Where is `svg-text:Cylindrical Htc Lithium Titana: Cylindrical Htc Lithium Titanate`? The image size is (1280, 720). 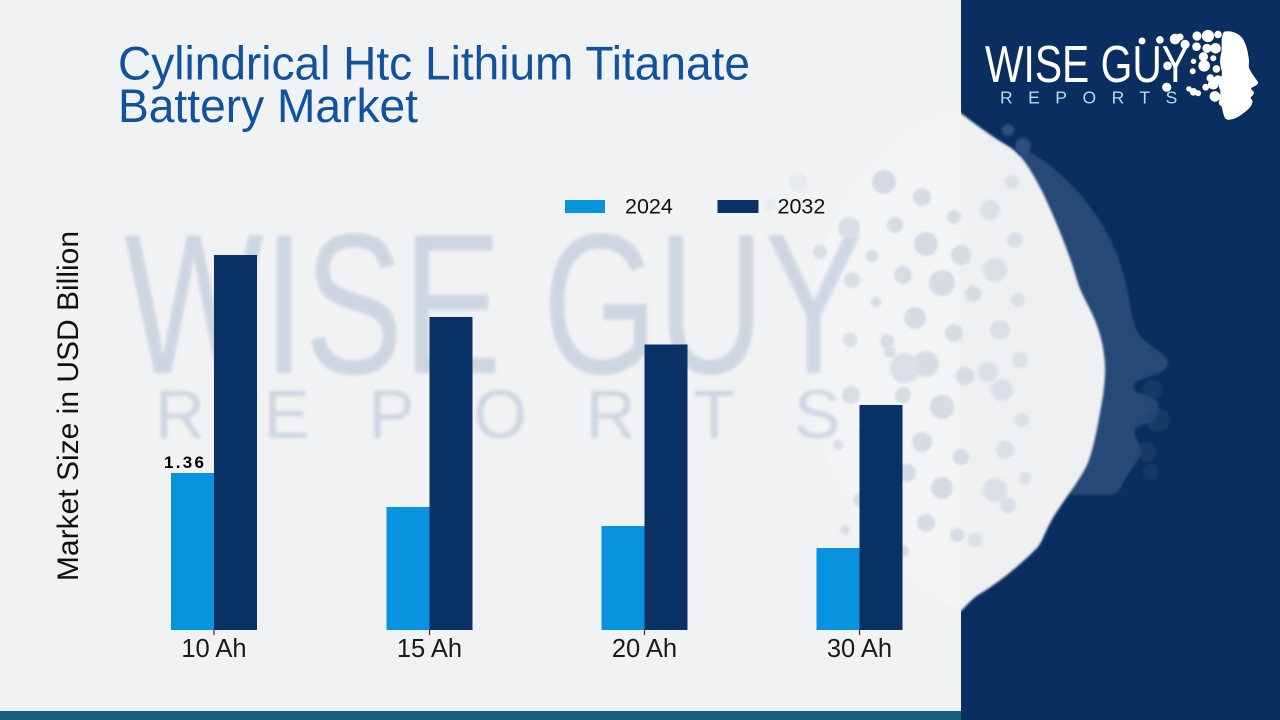
svg-text:Cylindrical Htc Lithium Titana: Cylindrical Htc Lithium Titanate is located at coordinates (434, 64).